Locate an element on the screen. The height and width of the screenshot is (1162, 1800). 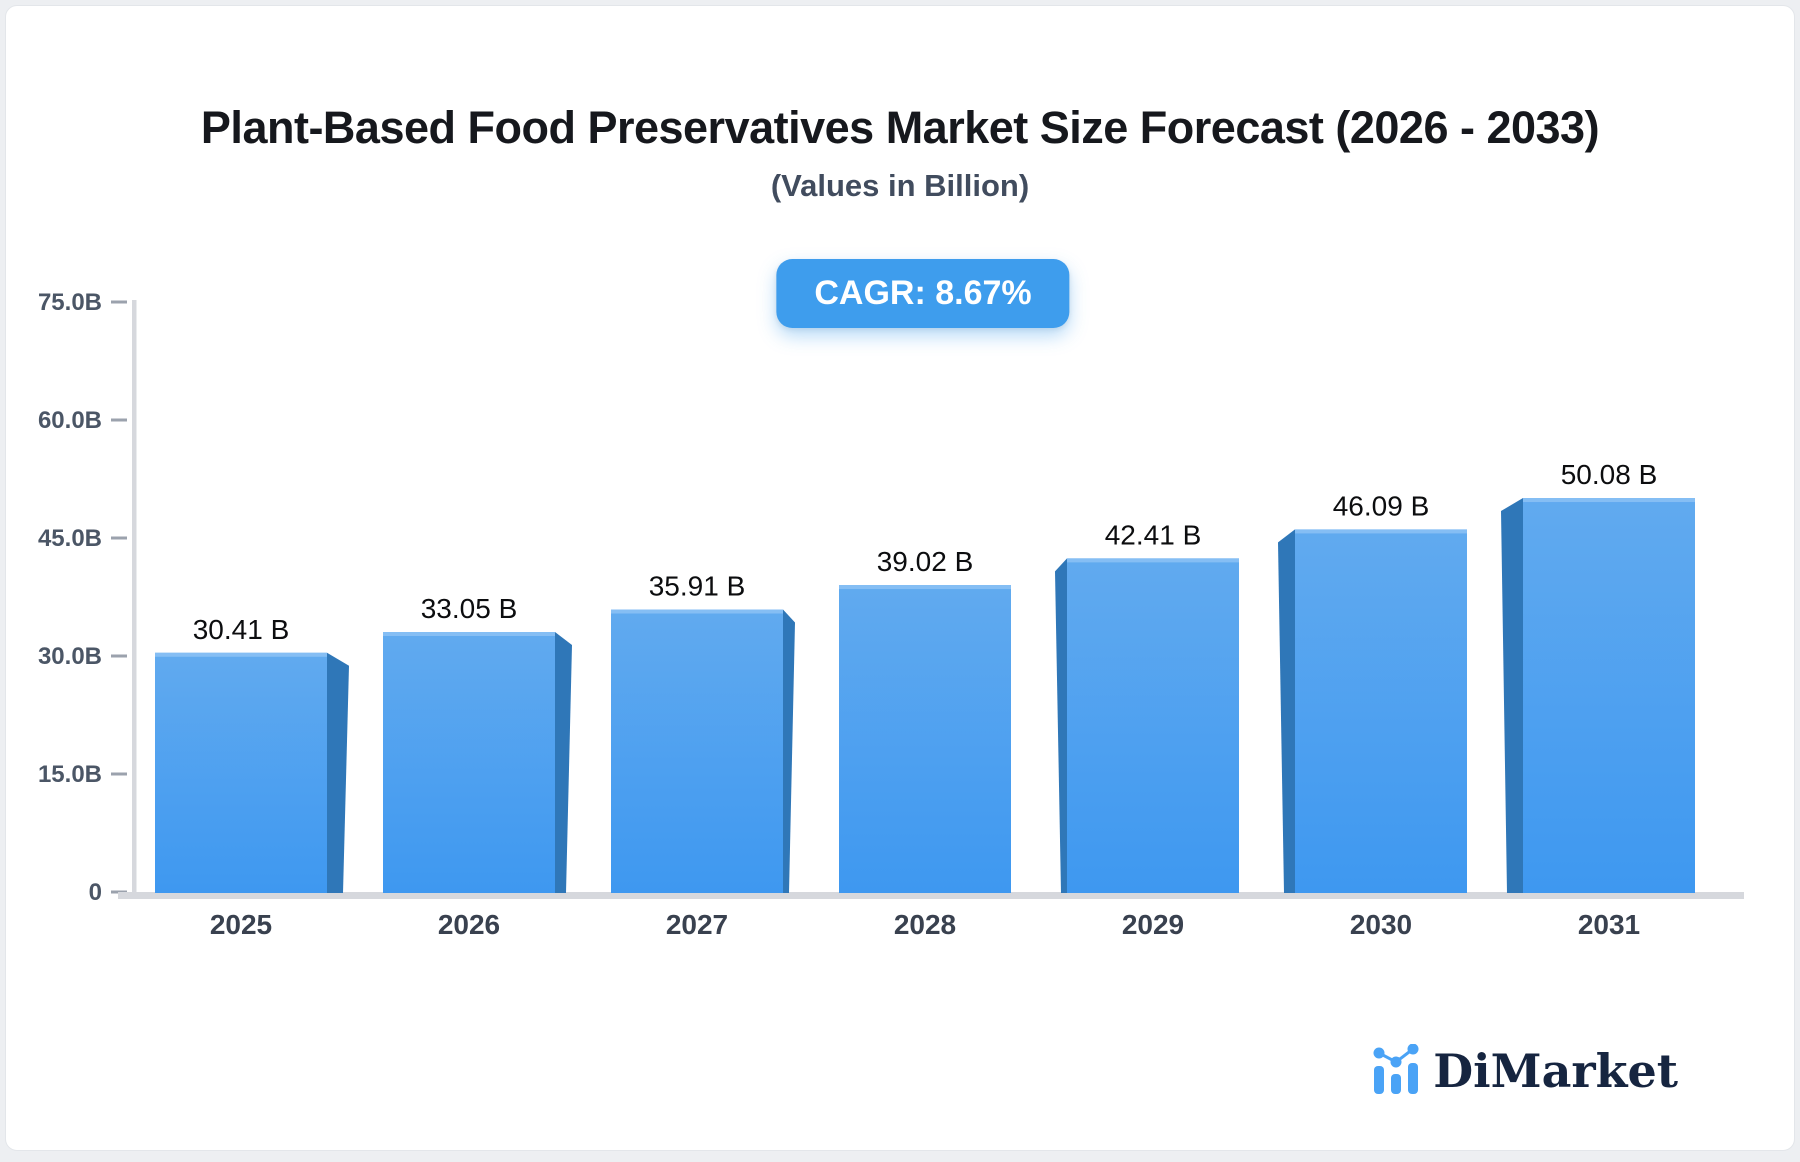
y-tick-label: 60.0B is located at coordinates (70, 420).